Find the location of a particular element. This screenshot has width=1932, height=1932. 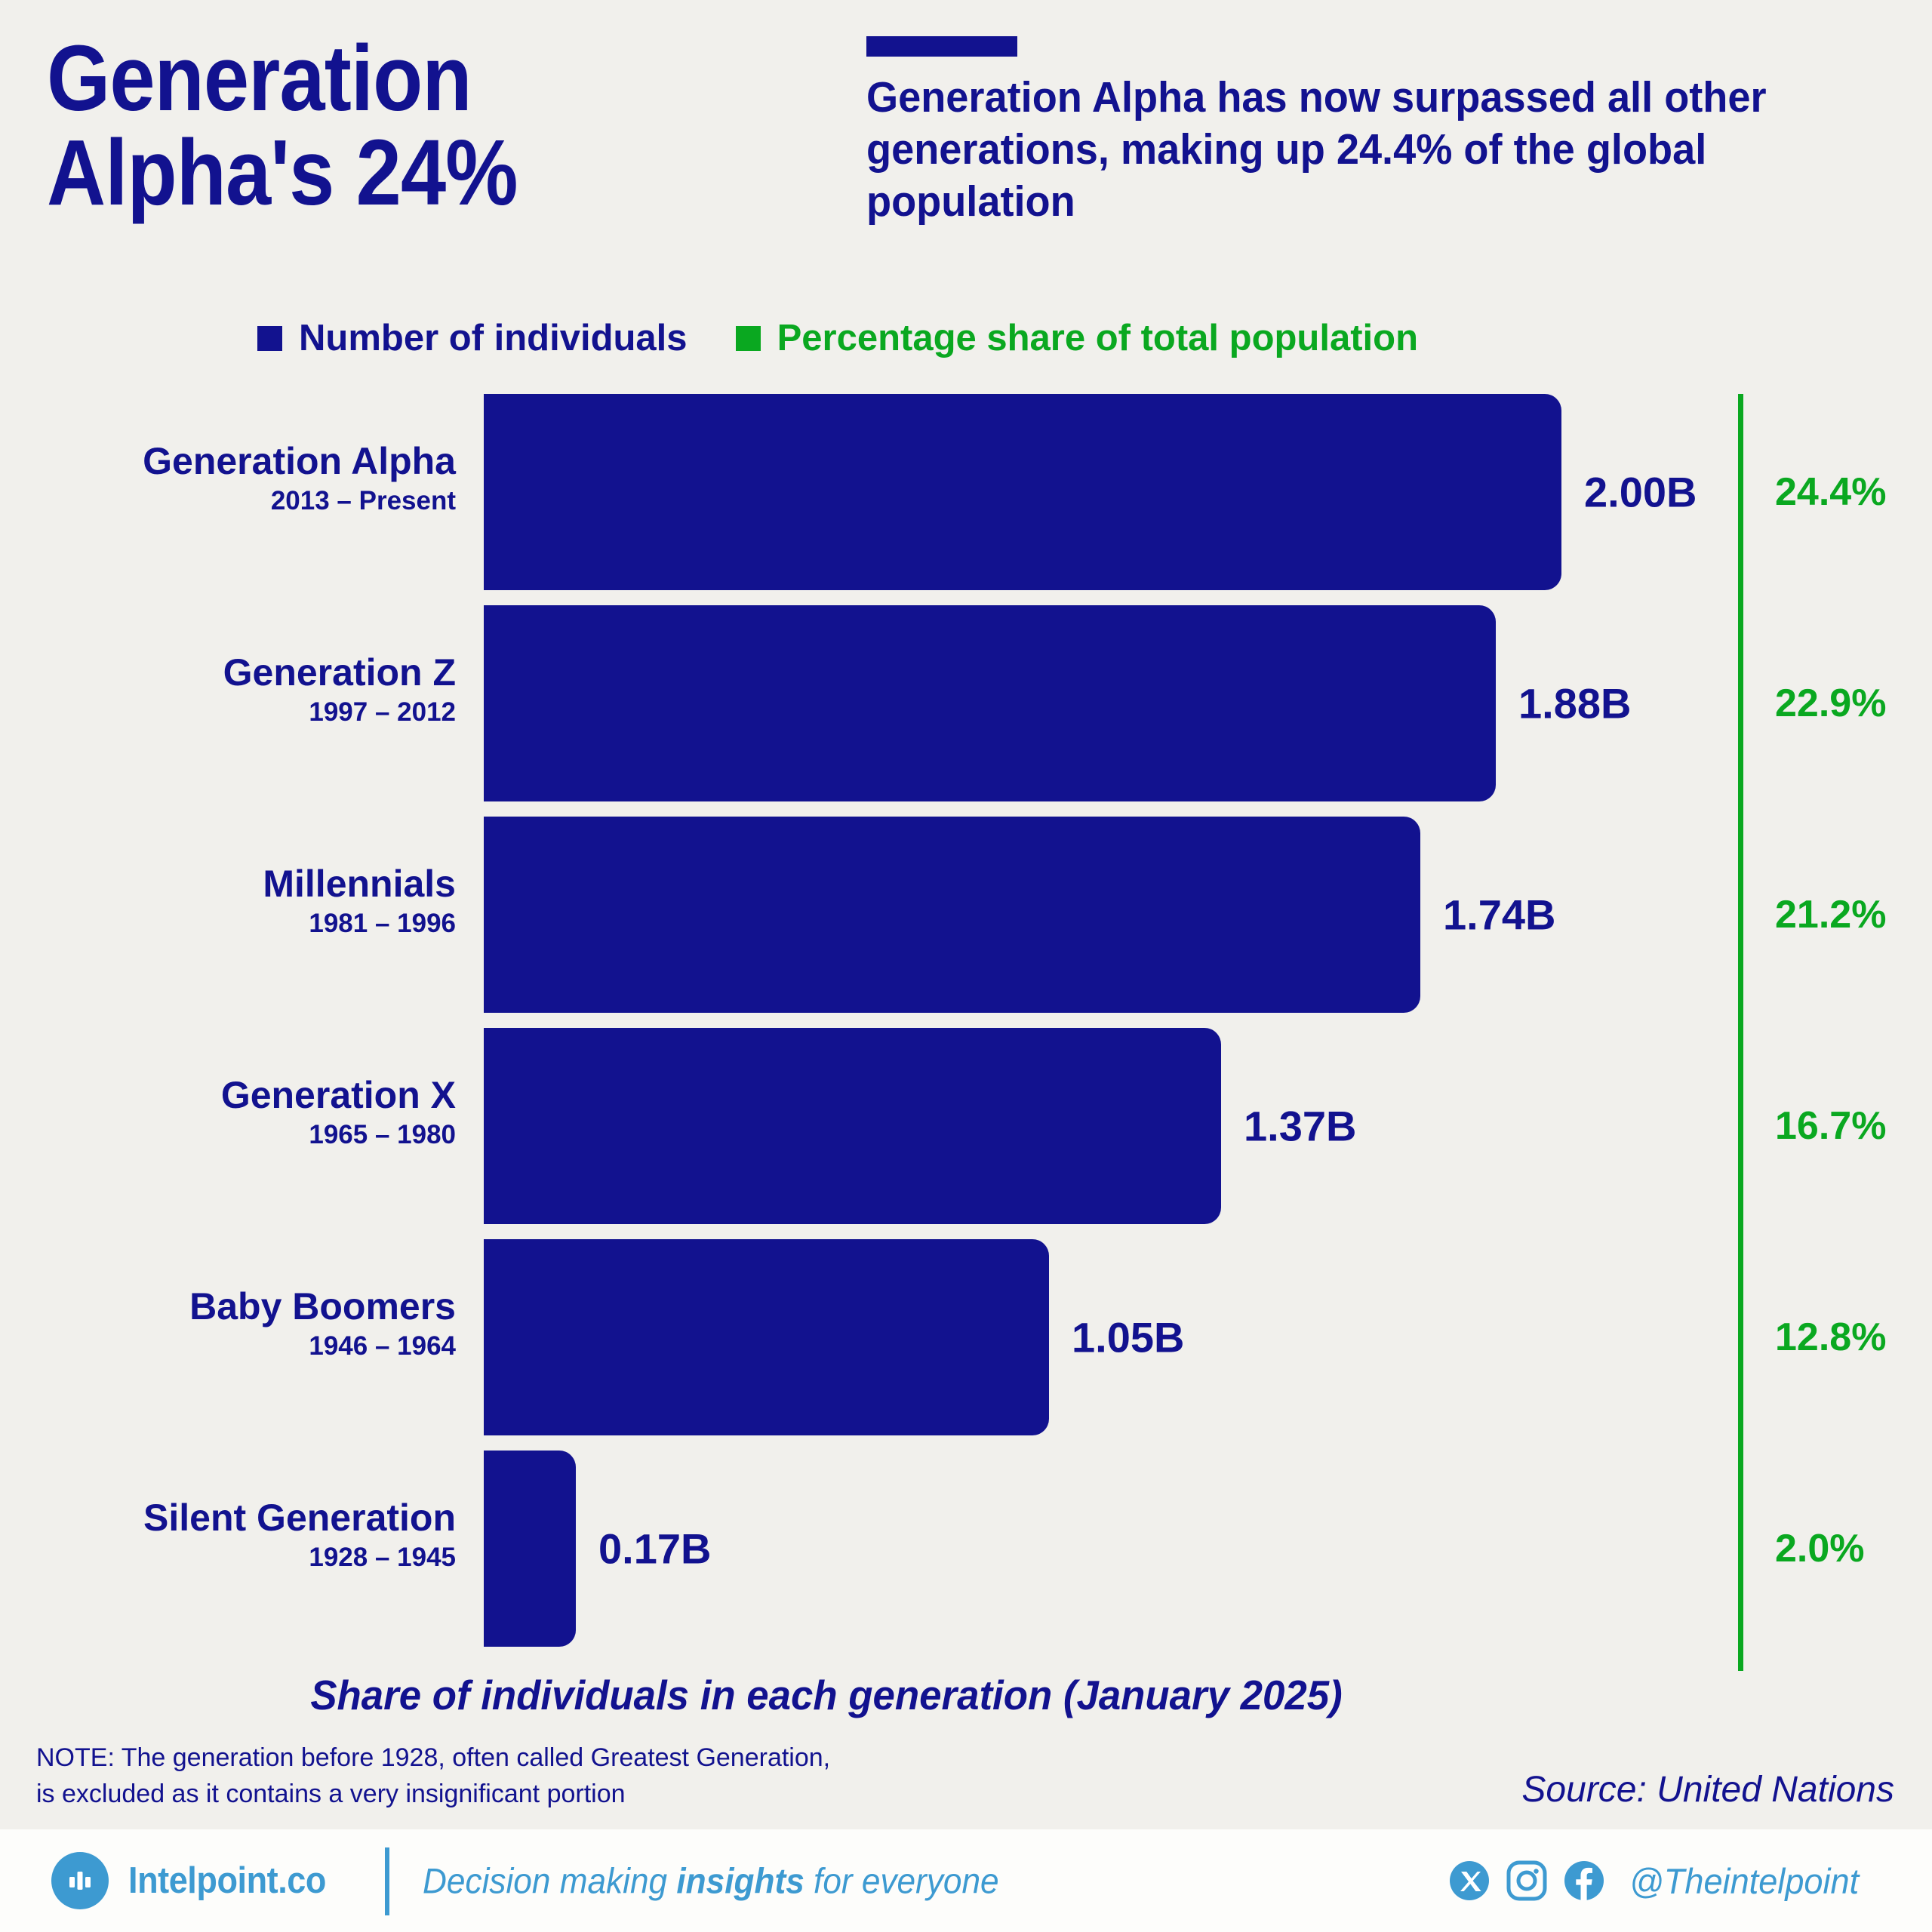

page-title: Generation Alpha's 24% is located at coordinates (282, 126).